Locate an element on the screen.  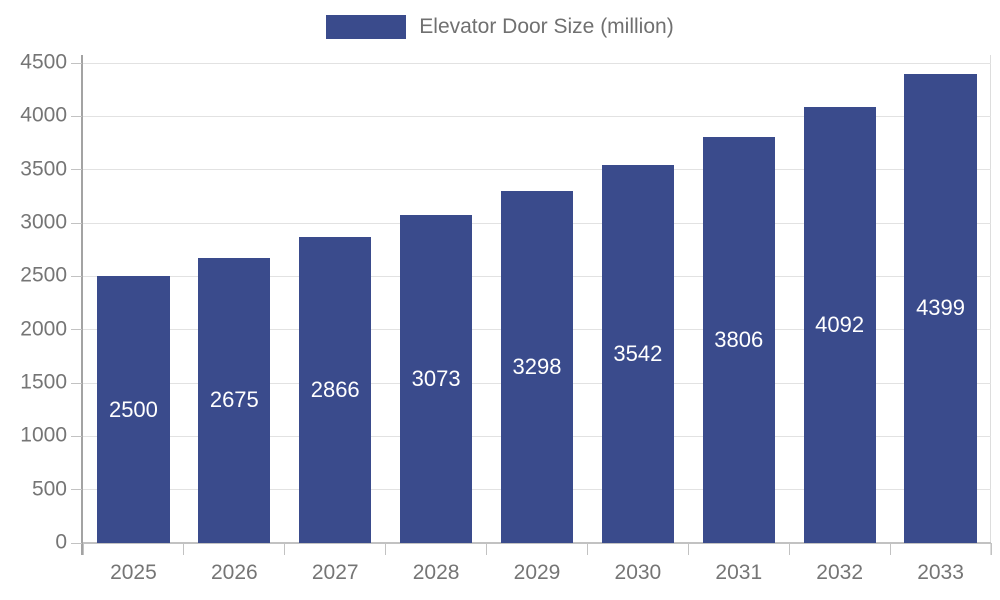
y-tick-label: 2500 is located at coordinates (43, 275).